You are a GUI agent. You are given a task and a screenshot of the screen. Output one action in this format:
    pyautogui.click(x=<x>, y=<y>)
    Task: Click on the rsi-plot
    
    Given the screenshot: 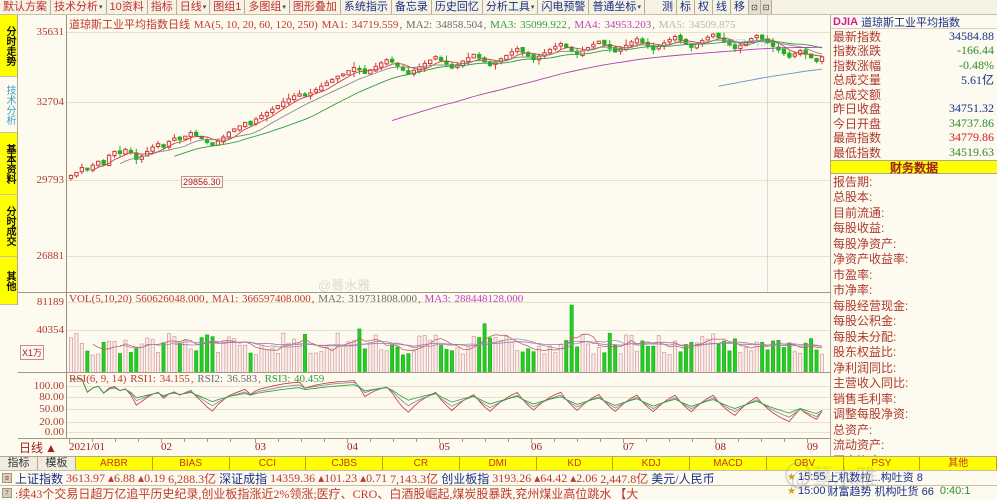 What is the action you would take?
    pyautogui.click(x=448, y=405)
    